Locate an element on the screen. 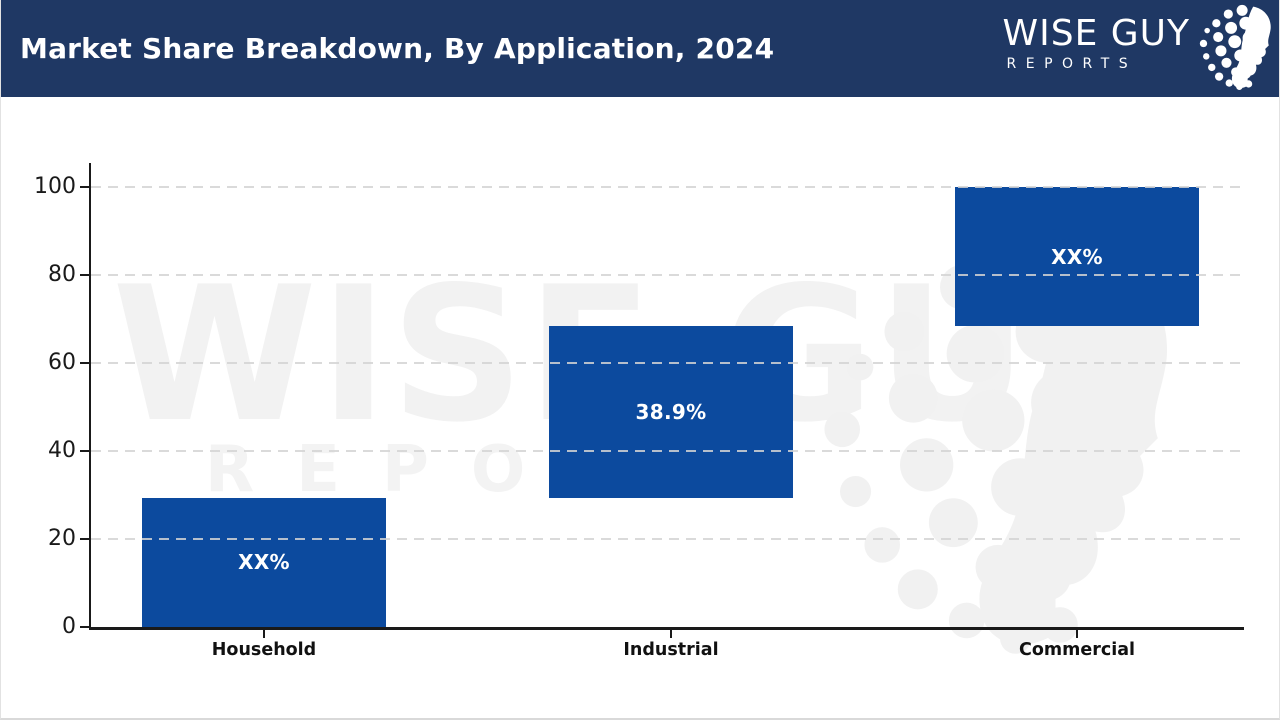 The height and width of the screenshot is (720, 1280). y-tick-label: 60 is located at coordinates (62, 362).